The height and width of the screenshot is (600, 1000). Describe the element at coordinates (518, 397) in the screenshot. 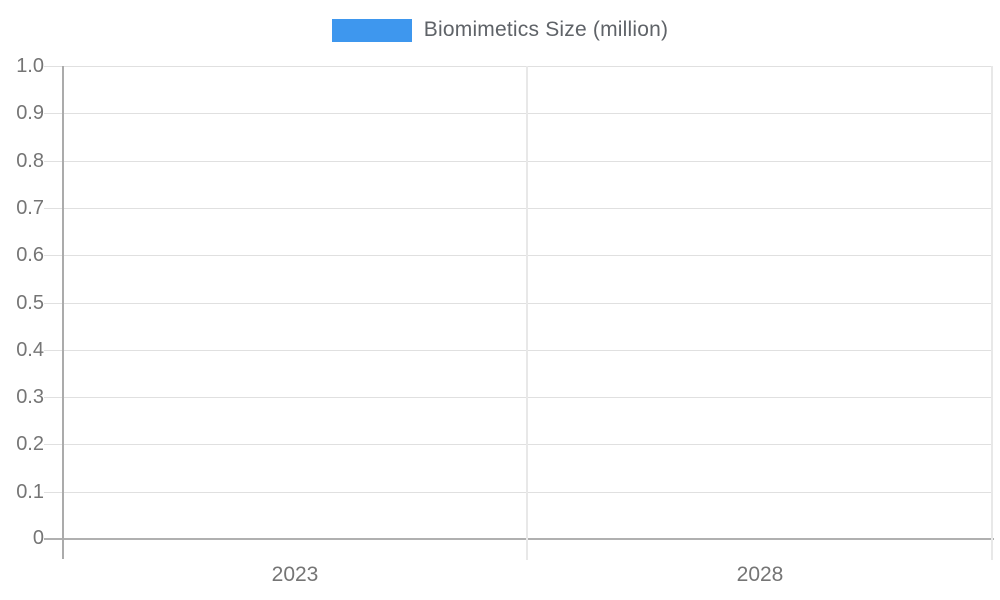

I see `gridline-y-0.3` at that location.